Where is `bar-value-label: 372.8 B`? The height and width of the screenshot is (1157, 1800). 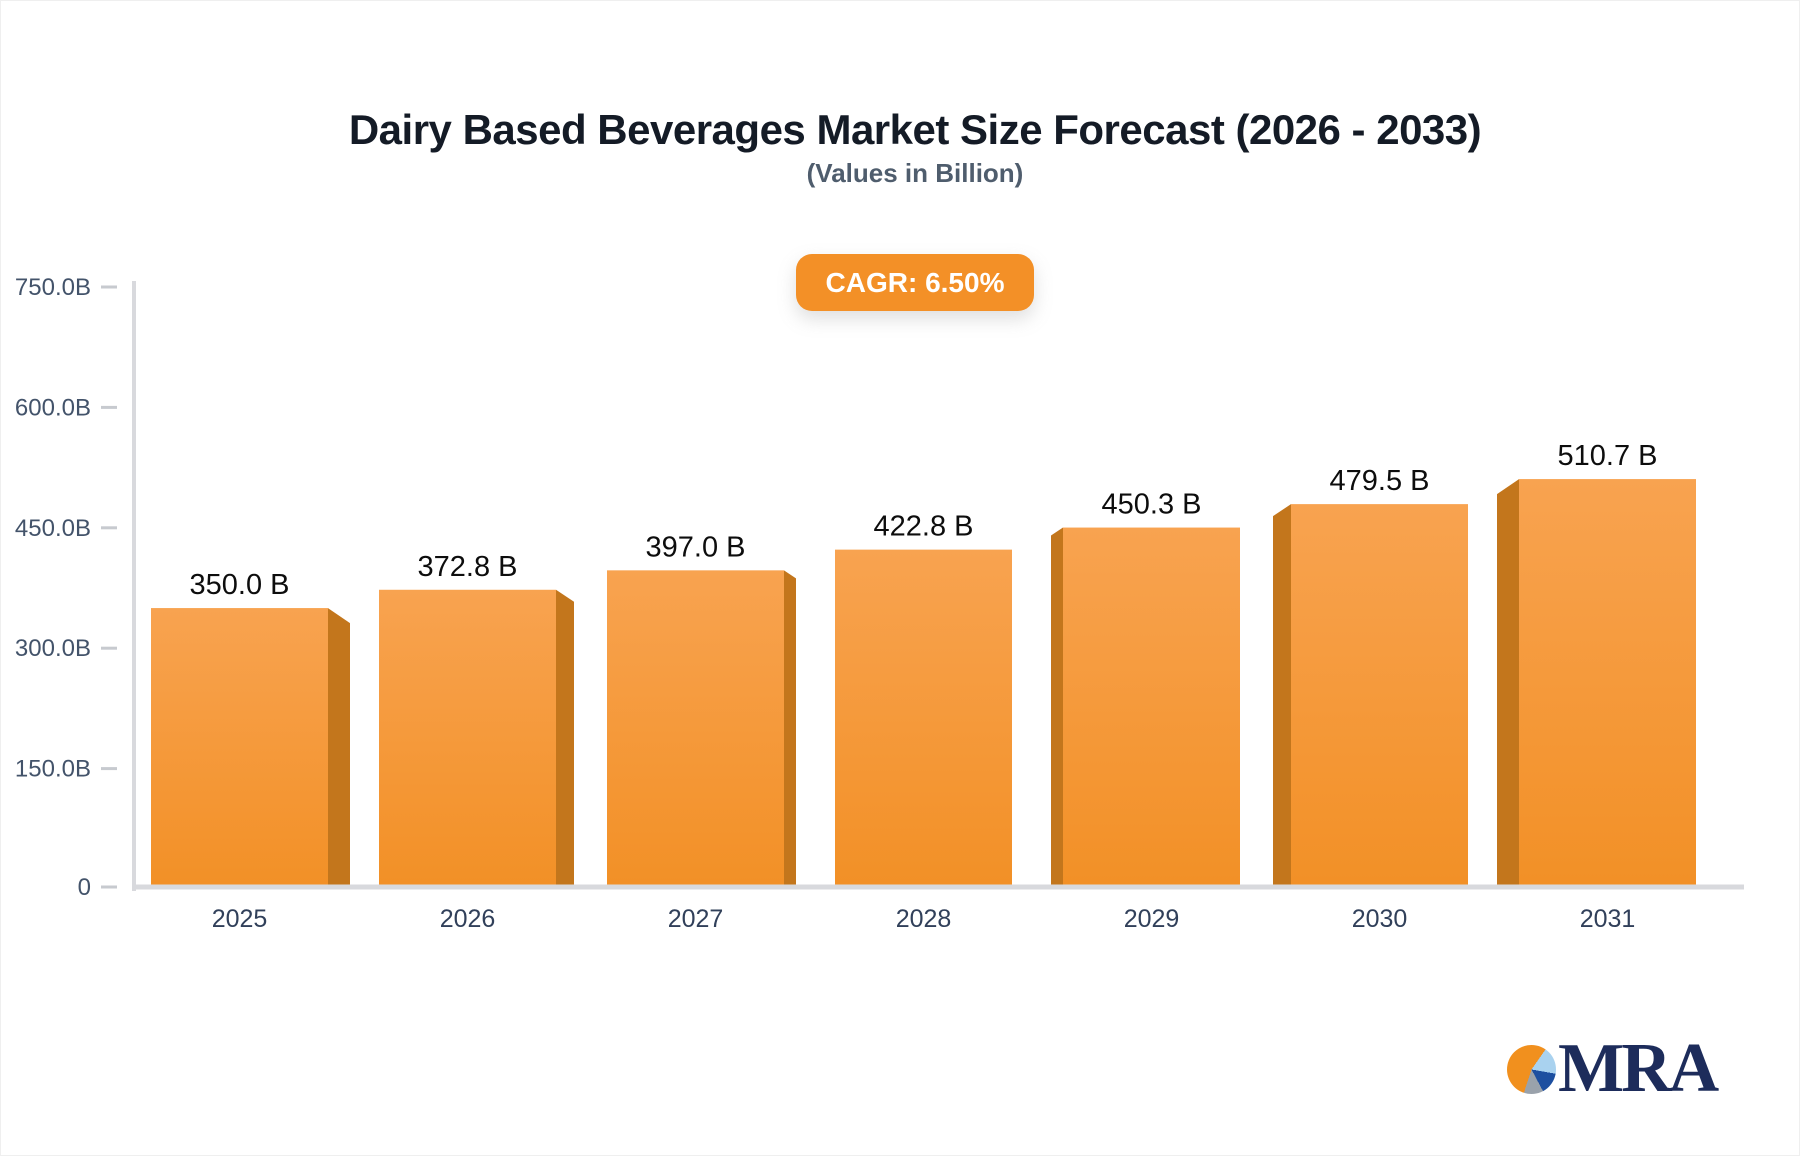
bar-value-label: 372.8 B is located at coordinates (468, 567).